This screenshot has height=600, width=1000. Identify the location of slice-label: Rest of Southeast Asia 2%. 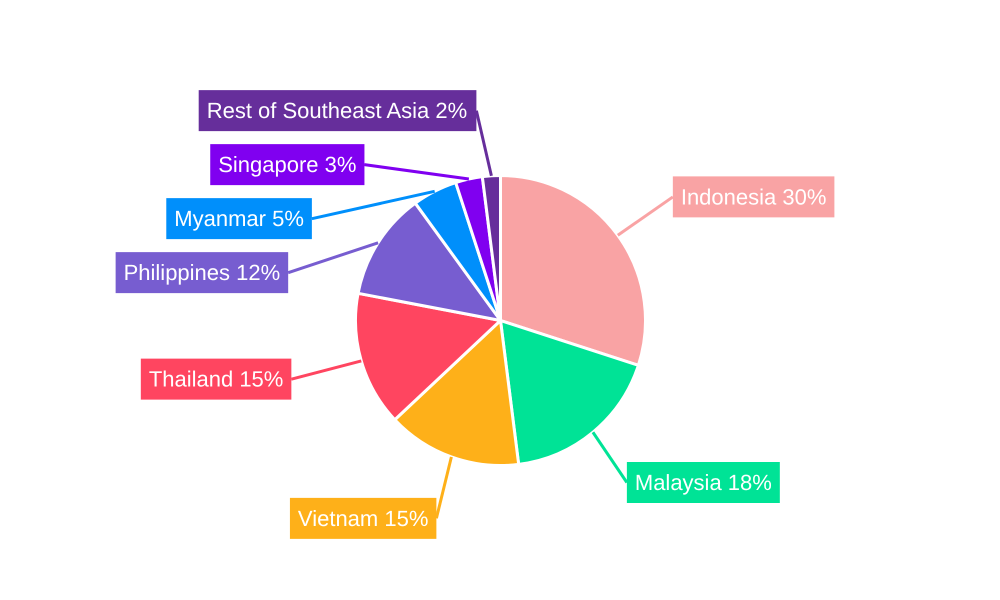
(337, 111).